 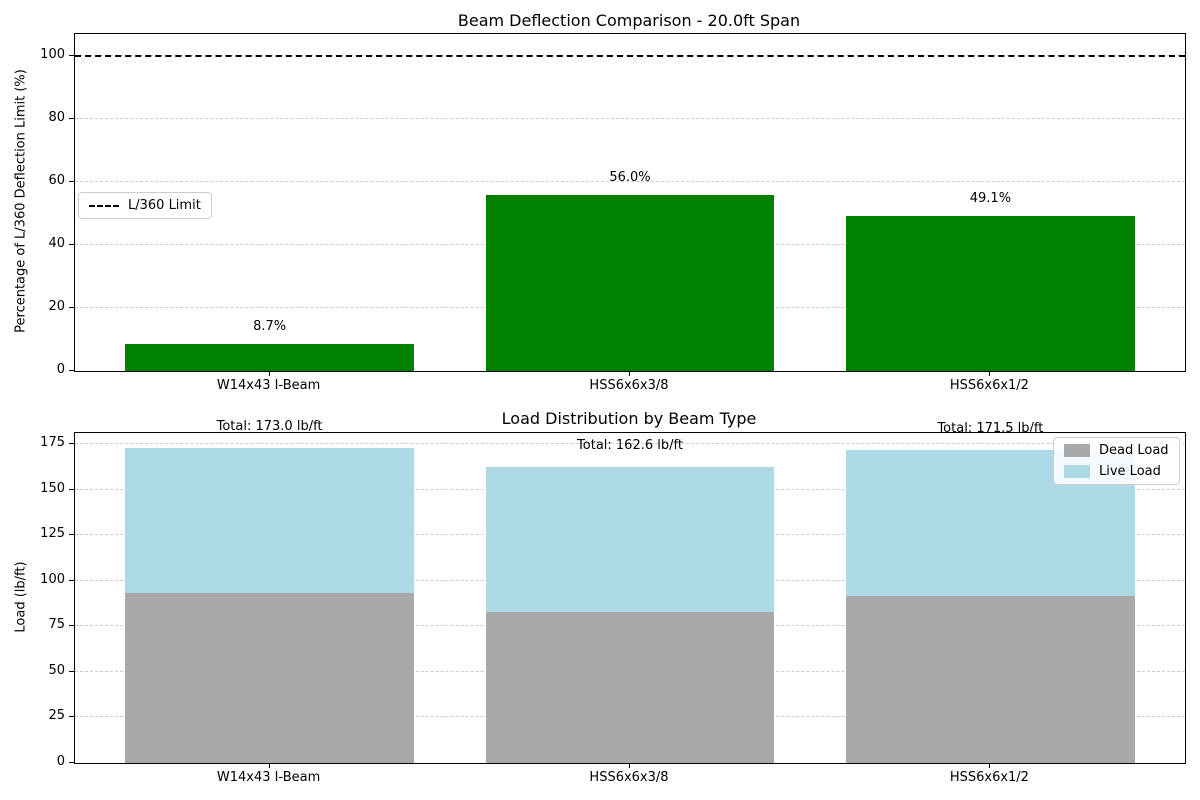 I want to click on deflection-chart-title: Beam Deflection Comparison - 20.0ft Span, so click(x=629, y=20).